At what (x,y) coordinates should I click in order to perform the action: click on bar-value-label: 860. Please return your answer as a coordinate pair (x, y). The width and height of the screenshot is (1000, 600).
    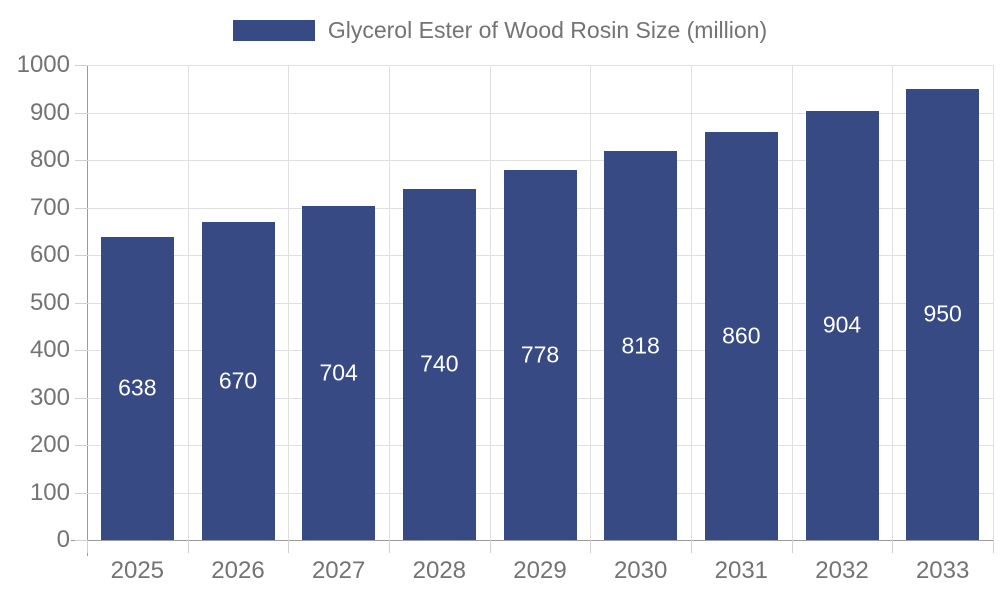
    Looking at the image, I should click on (741, 335).